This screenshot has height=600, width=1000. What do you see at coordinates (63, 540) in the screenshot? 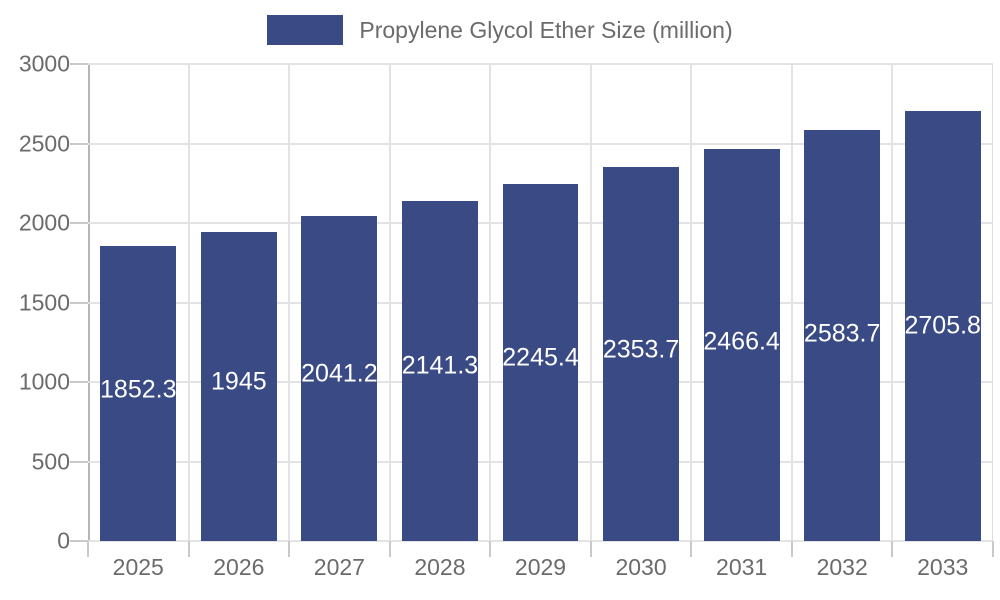
I see `y-axis-tick-label: 0` at bounding box center [63, 540].